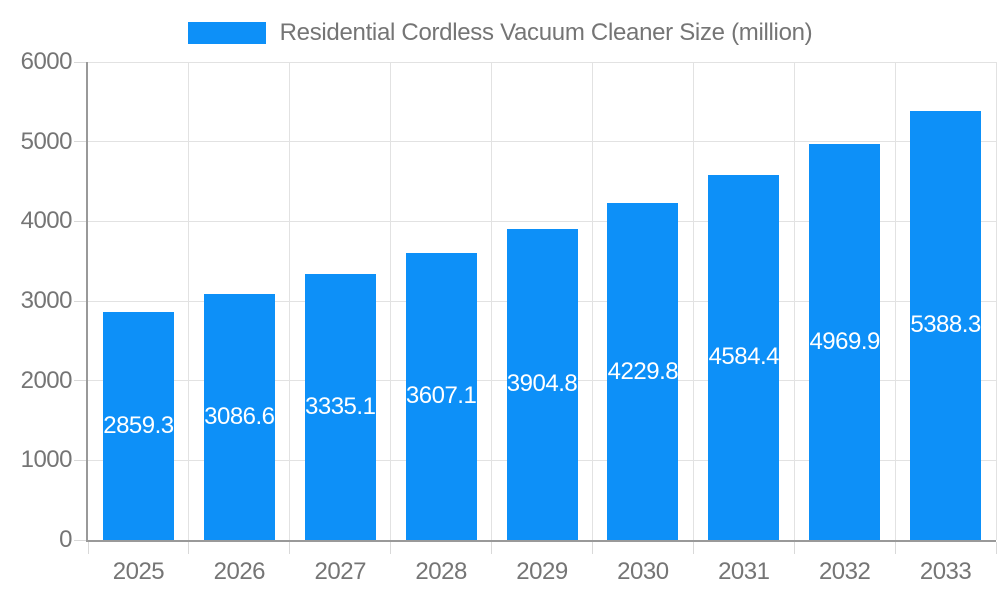 Image resolution: width=1000 pixels, height=600 pixels. What do you see at coordinates (46, 460) in the screenshot?
I see `y-axis-label: 1000` at bounding box center [46, 460].